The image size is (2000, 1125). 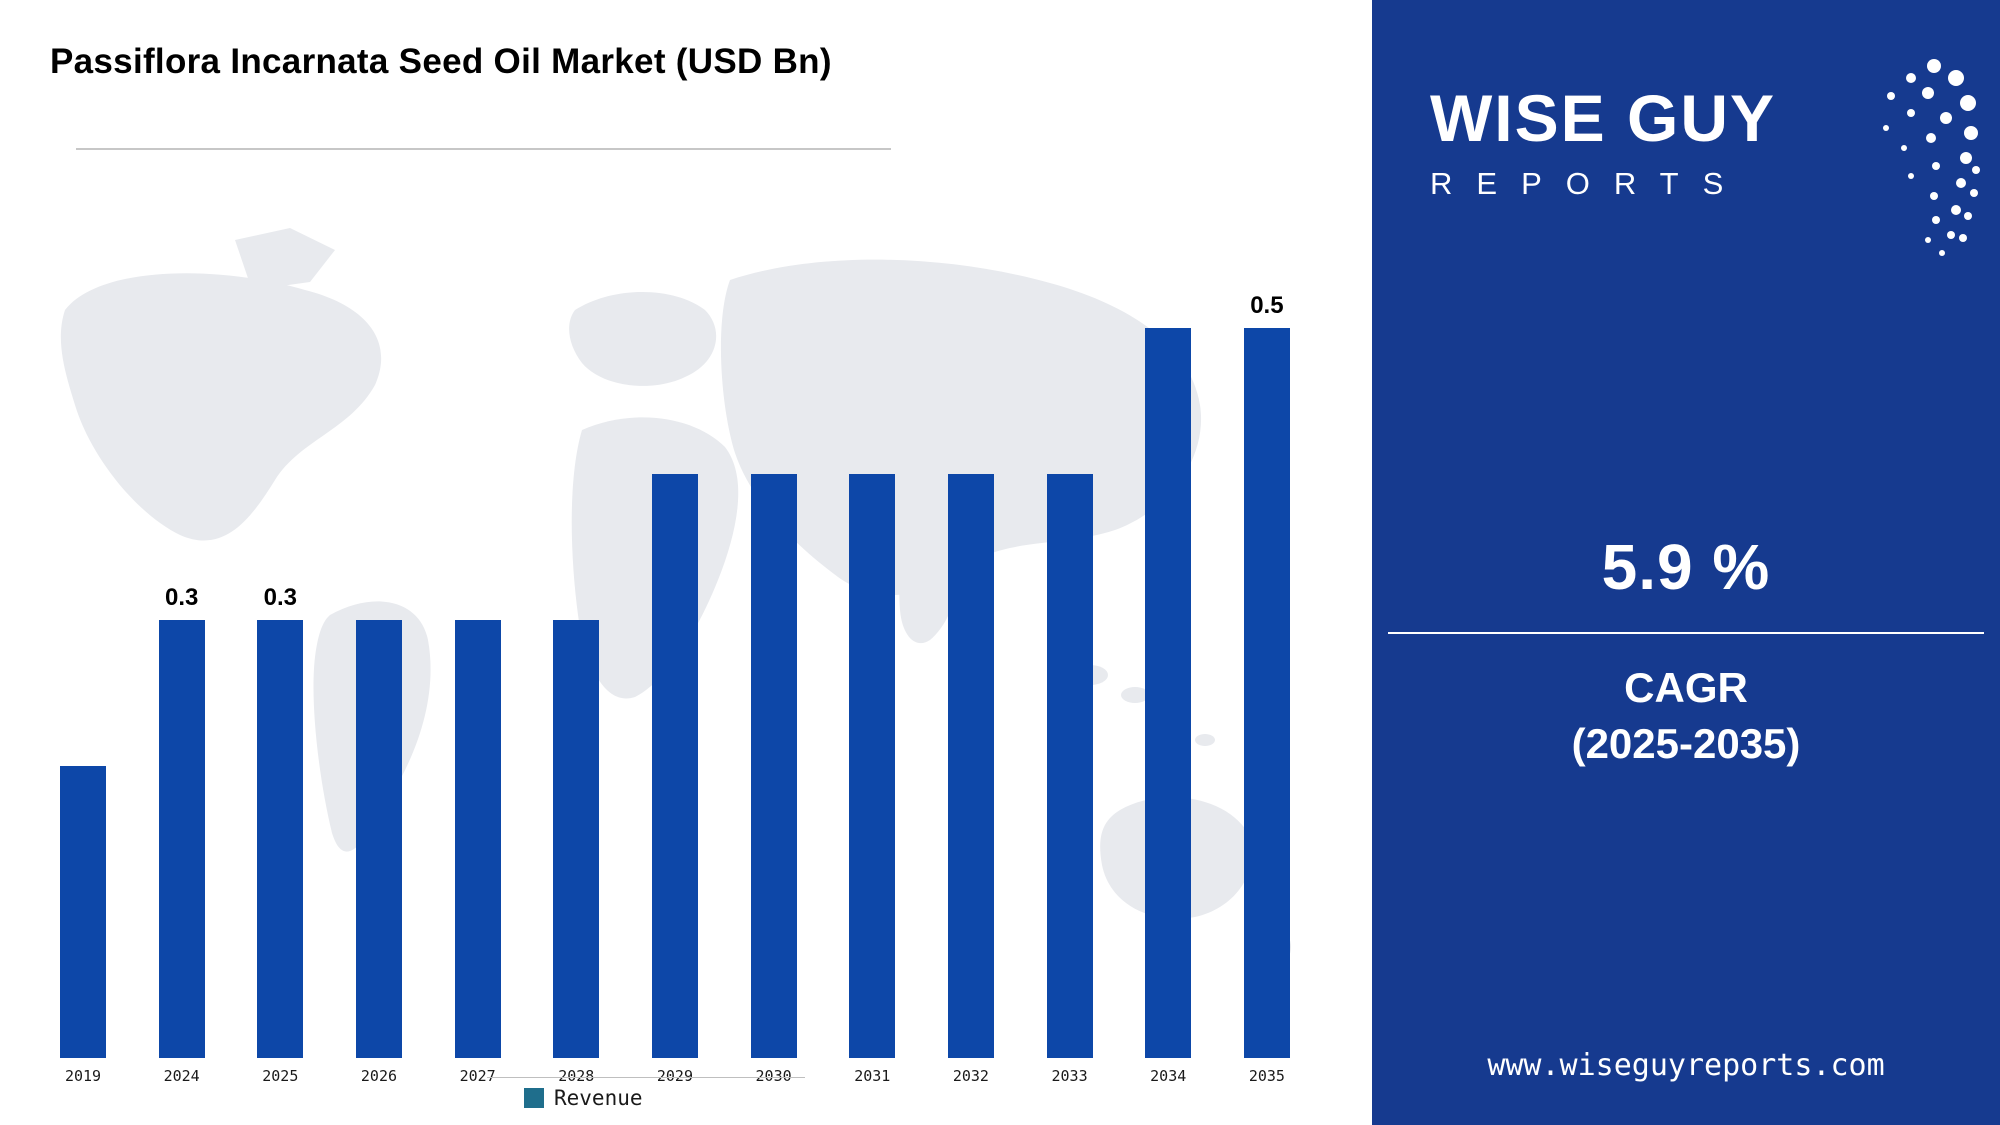 I want to click on website-link: www.wiseguyreports.com, so click(x=1686, y=1065).